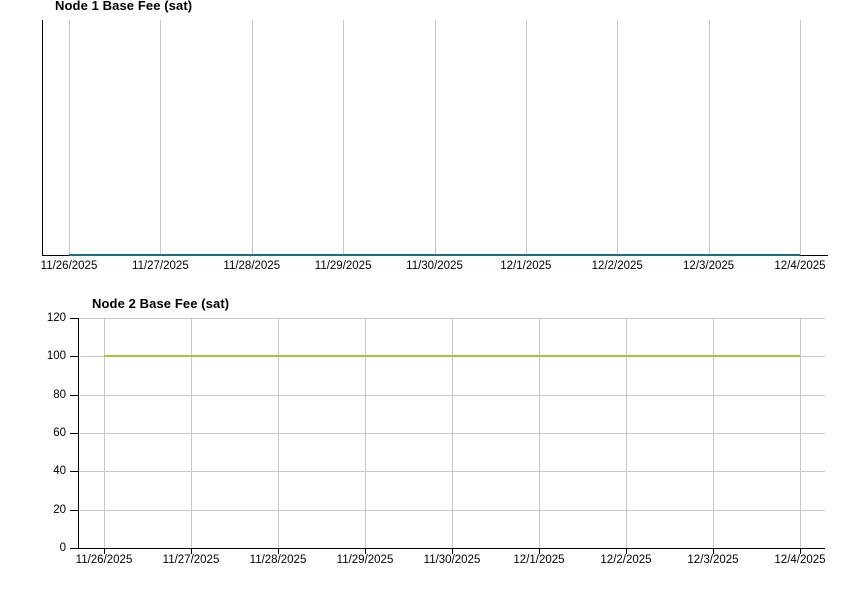 This screenshot has height=600, width=860. Describe the element at coordinates (59, 471) in the screenshot. I see `y-tick-label: 40` at that location.